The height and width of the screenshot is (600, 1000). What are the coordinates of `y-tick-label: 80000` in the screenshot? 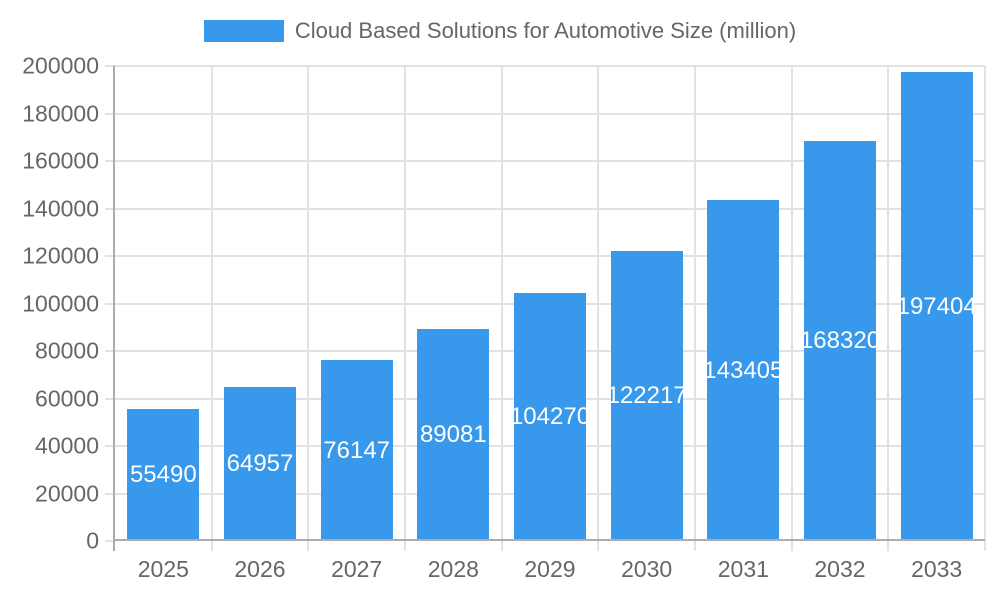 It's located at (67, 350).